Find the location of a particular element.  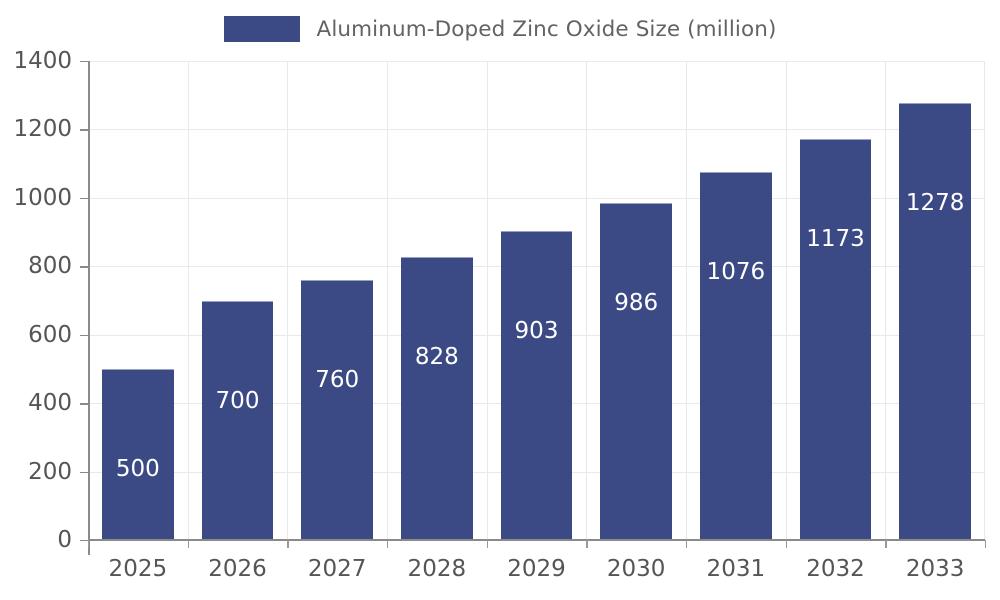

x-tick-label: 2033 is located at coordinates (935, 569).